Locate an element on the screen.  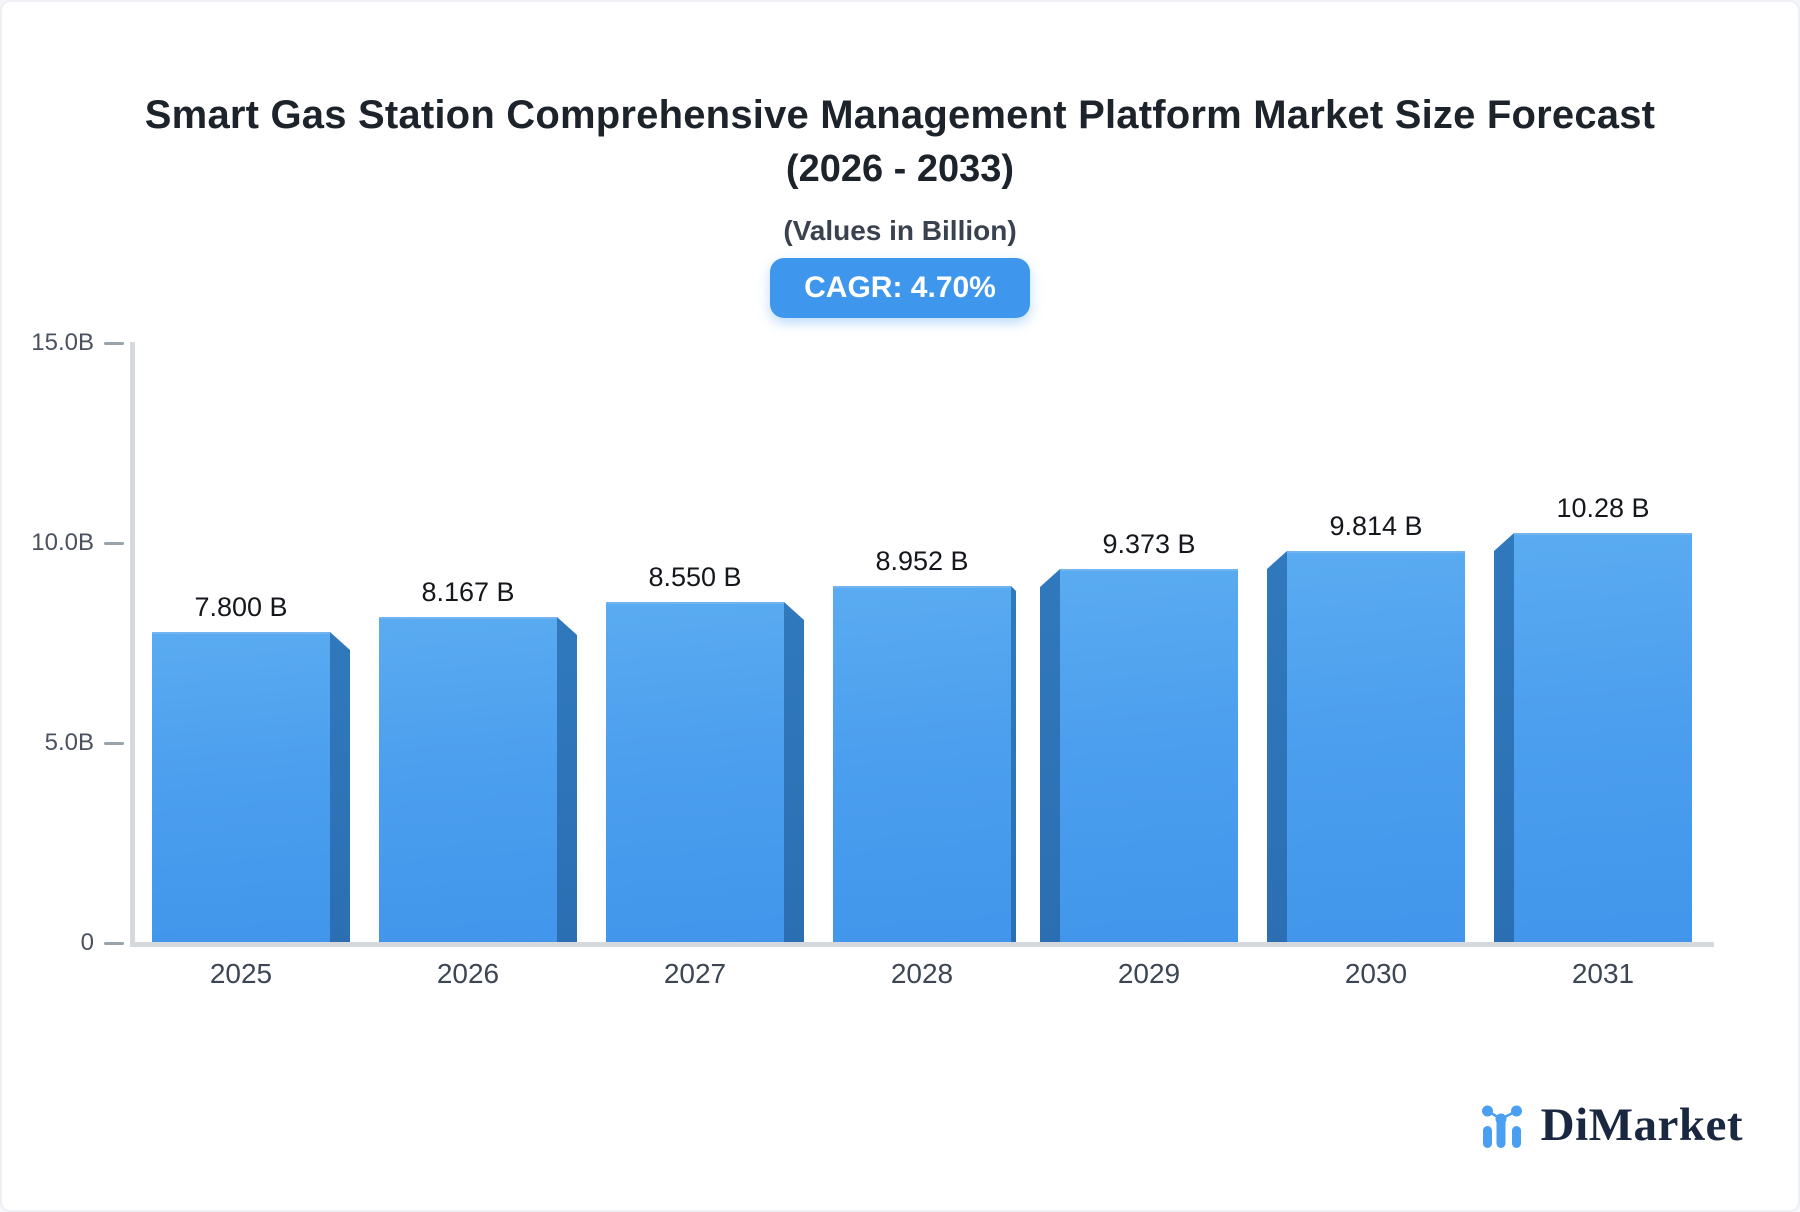
bar-value-label: 8.952 B is located at coordinates (922, 561).